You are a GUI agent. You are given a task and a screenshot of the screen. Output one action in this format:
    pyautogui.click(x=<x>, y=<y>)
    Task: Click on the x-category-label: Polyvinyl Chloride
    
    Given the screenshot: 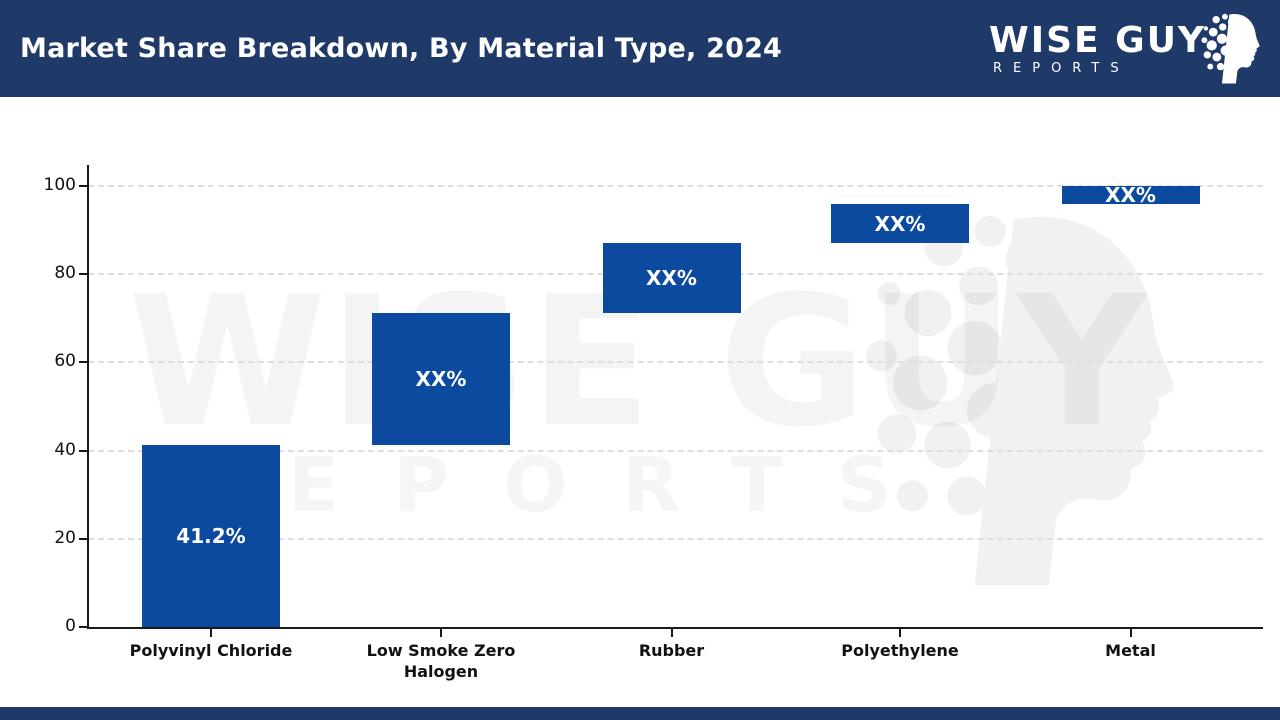 What is the action you would take?
    pyautogui.click(x=211, y=650)
    